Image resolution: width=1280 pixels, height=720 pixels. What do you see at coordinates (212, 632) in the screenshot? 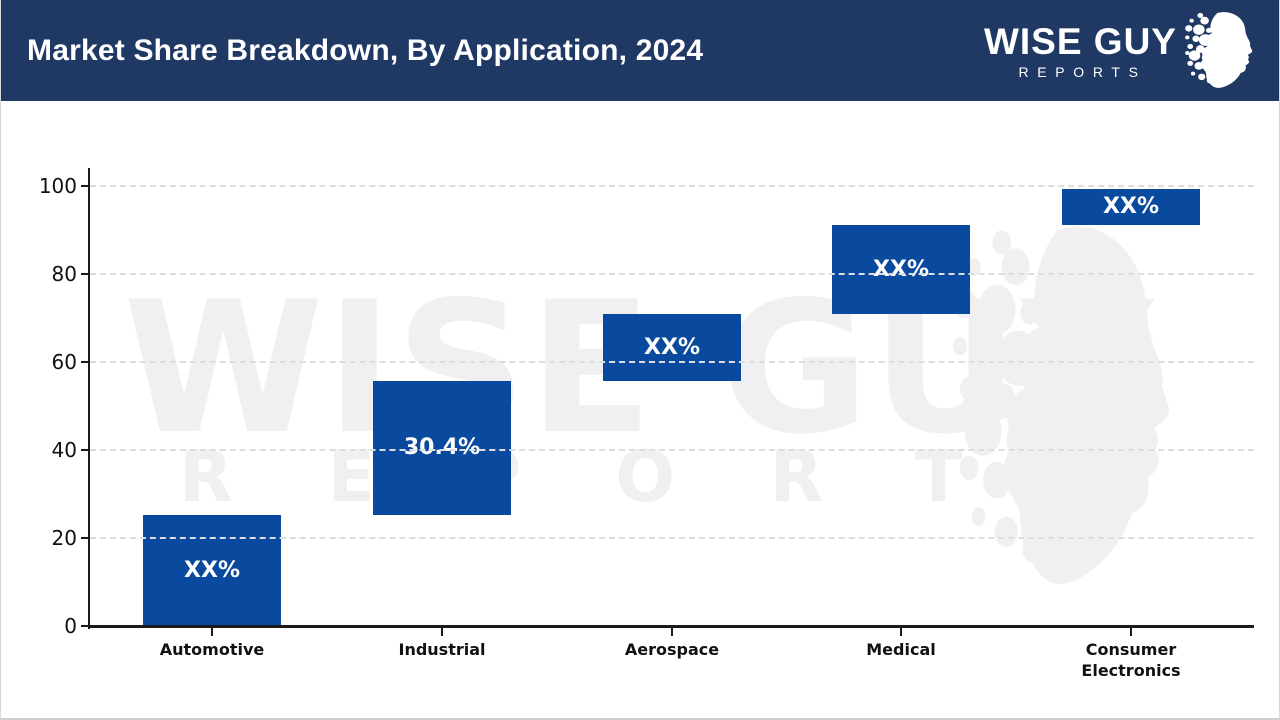
I see `x-tick-automotive` at bounding box center [212, 632].